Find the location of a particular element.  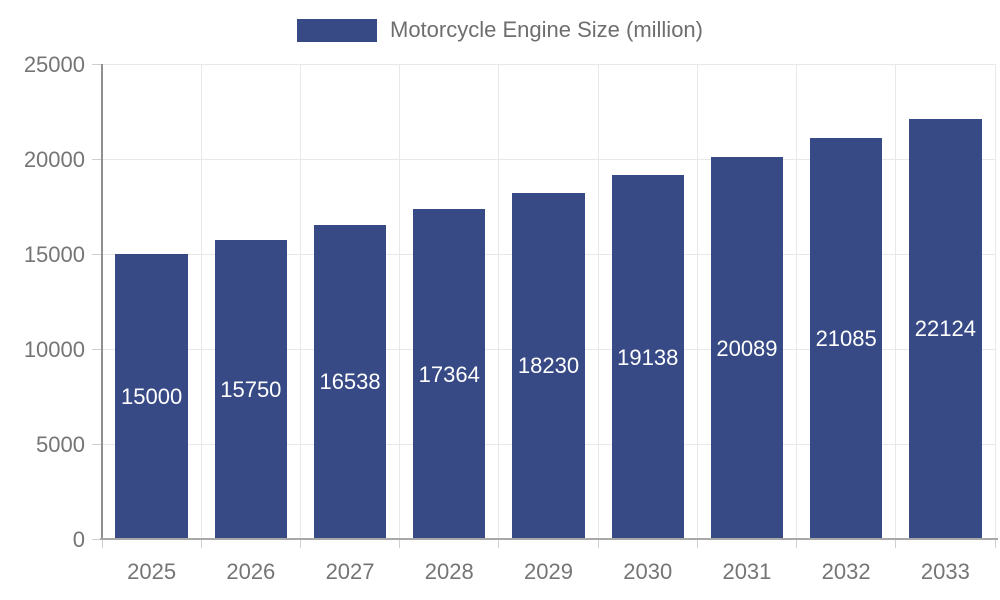

y-axis-tick-label: 25000 is located at coordinates (54, 64).